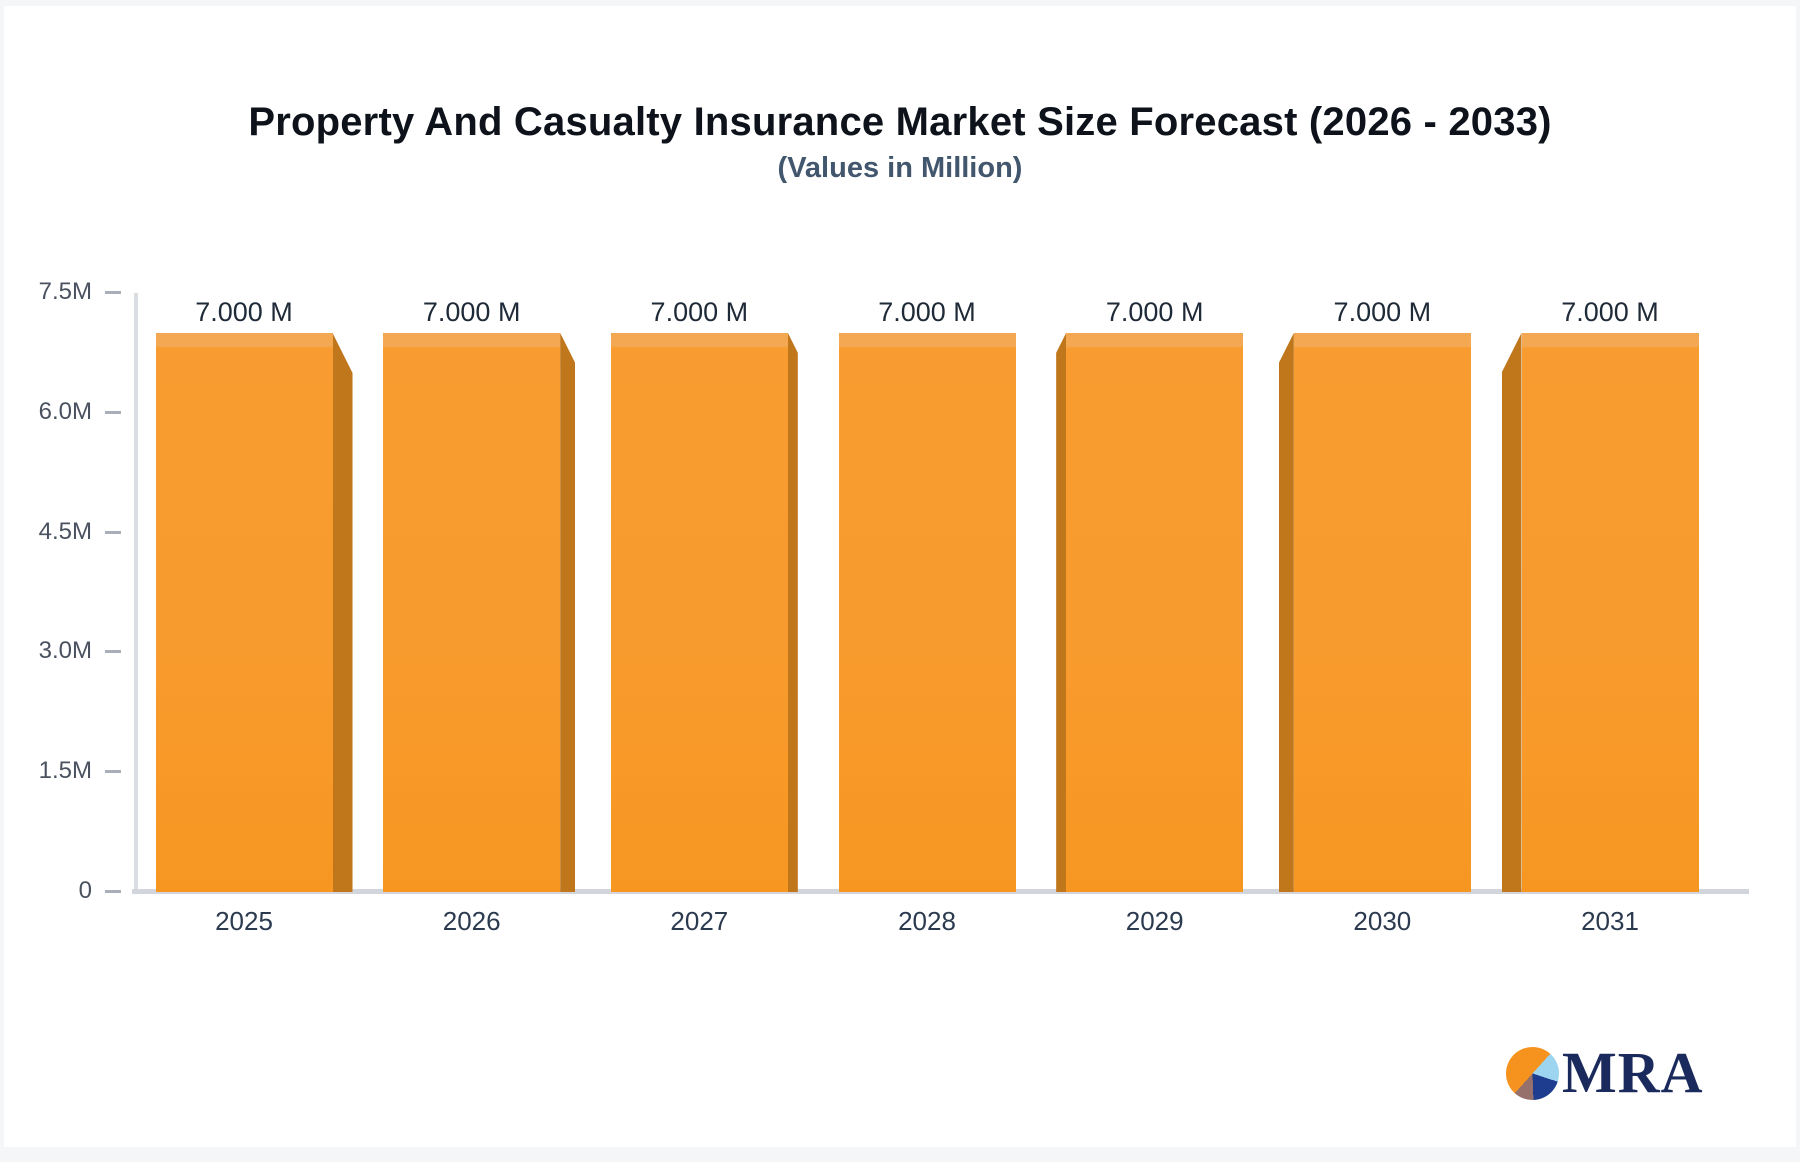  Describe the element at coordinates (65, 651) in the screenshot. I see `y-tick-label: 3.0M` at that location.